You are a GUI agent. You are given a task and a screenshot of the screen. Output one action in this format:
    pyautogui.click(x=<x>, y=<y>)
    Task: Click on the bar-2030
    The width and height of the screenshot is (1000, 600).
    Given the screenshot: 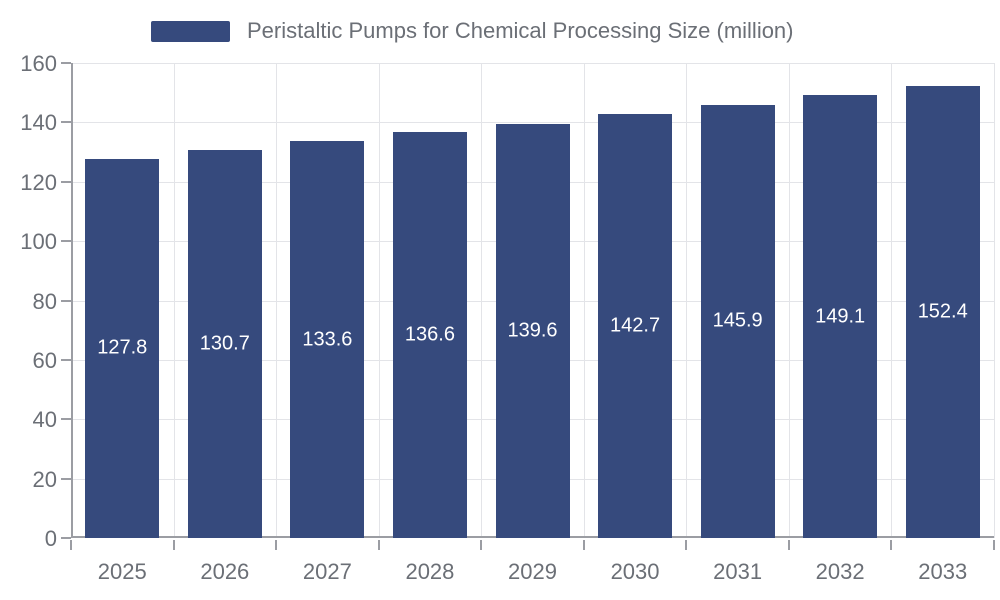 What is the action you would take?
    pyautogui.click(x=635, y=326)
    